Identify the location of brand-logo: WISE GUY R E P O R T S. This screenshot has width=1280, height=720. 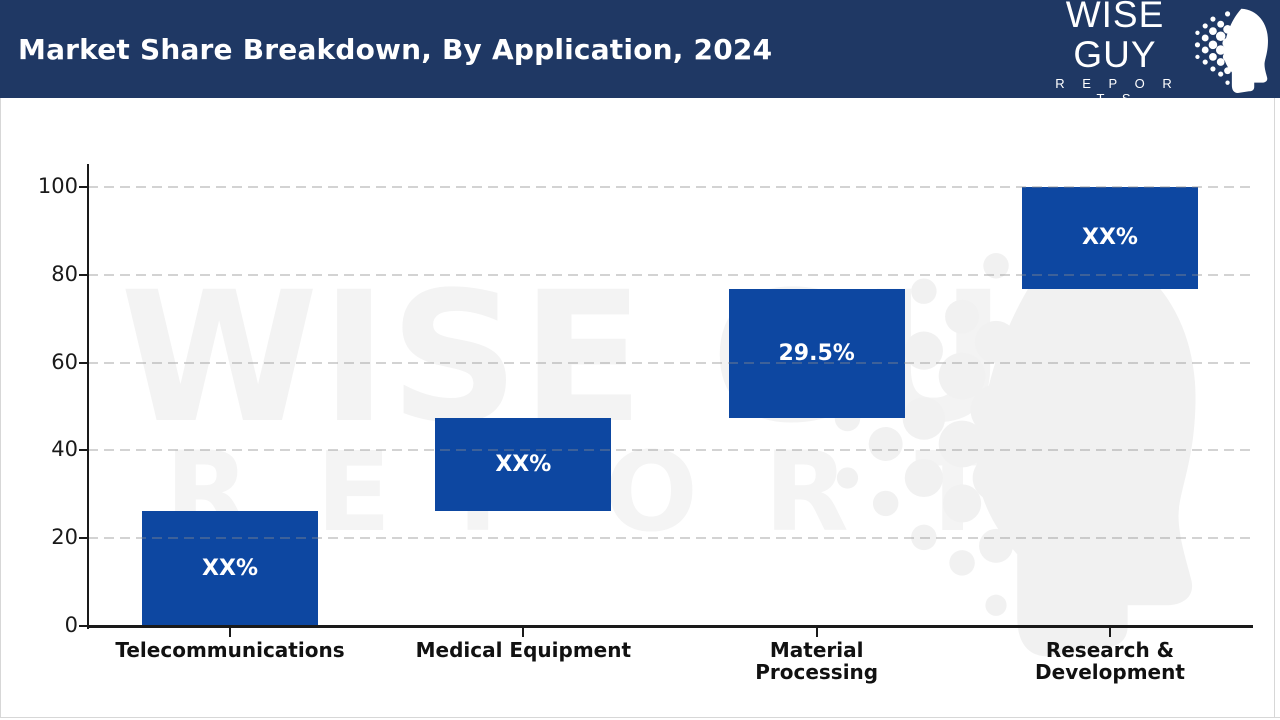
(1155, 53).